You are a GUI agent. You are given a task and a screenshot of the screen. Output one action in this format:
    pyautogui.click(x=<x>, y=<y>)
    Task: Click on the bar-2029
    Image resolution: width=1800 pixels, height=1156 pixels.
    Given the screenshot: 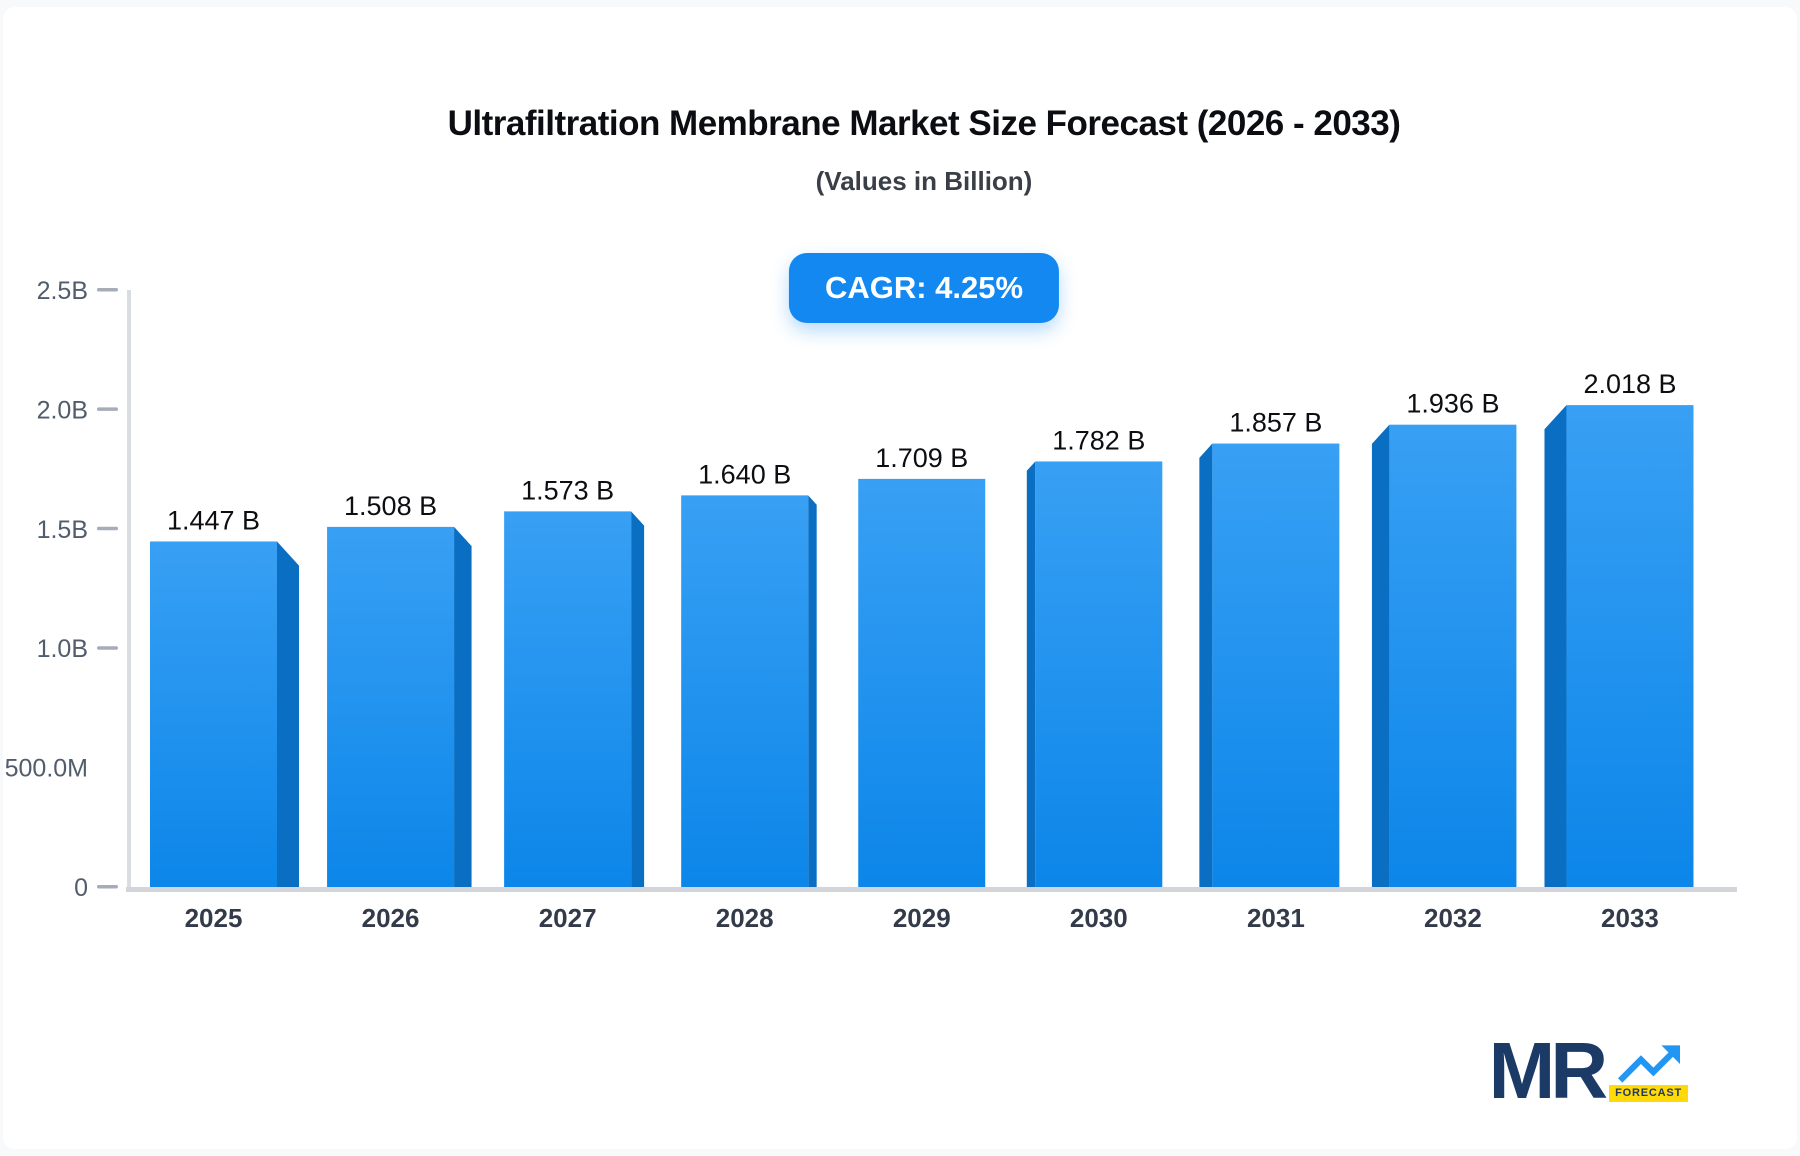 What is the action you would take?
    pyautogui.click(x=922, y=682)
    